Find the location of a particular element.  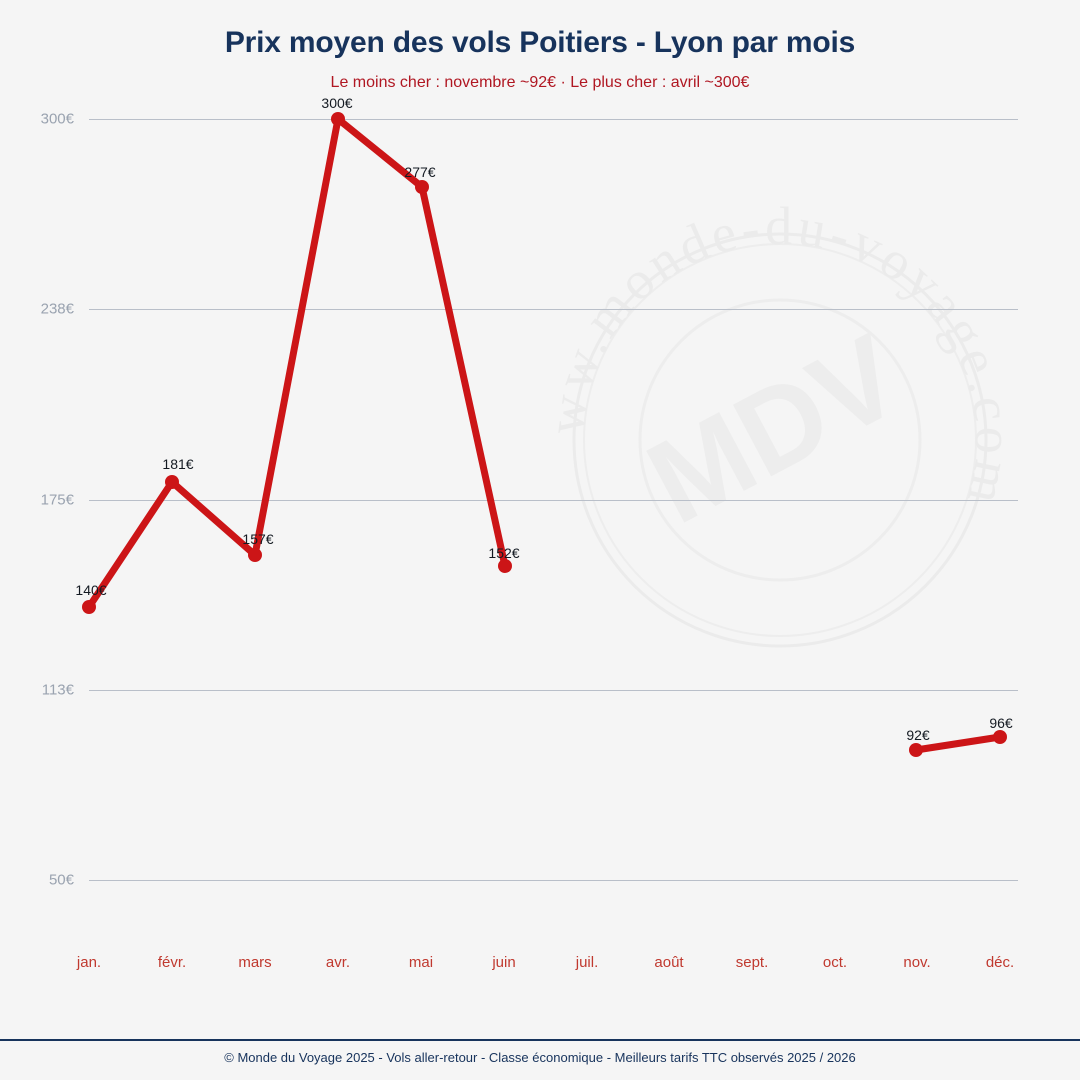

x-axis-tick-nov: nov. is located at coordinates (917, 962).